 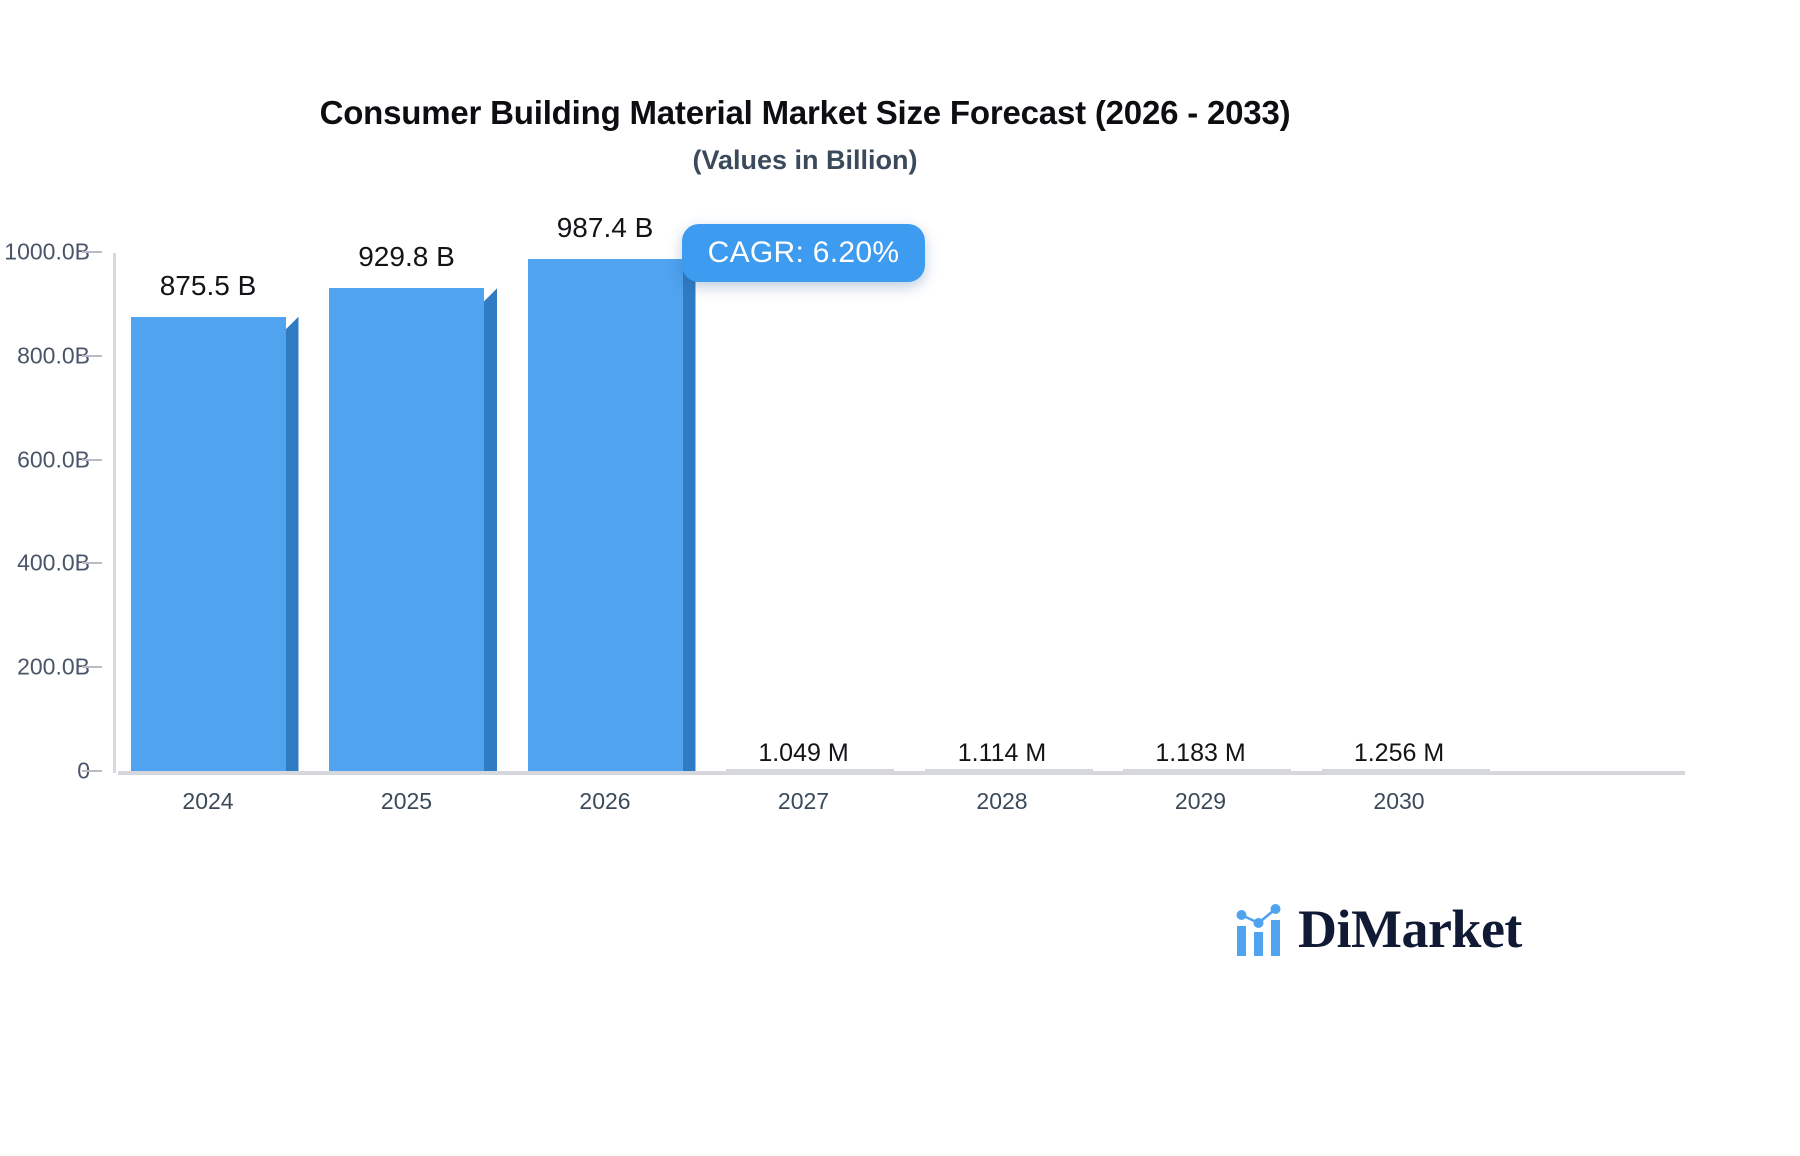 What do you see at coordinates (1399, 801) in the screenshot?
I see `x-axis-tick-label-2030: 2030` at bounding box center [1399, 801].